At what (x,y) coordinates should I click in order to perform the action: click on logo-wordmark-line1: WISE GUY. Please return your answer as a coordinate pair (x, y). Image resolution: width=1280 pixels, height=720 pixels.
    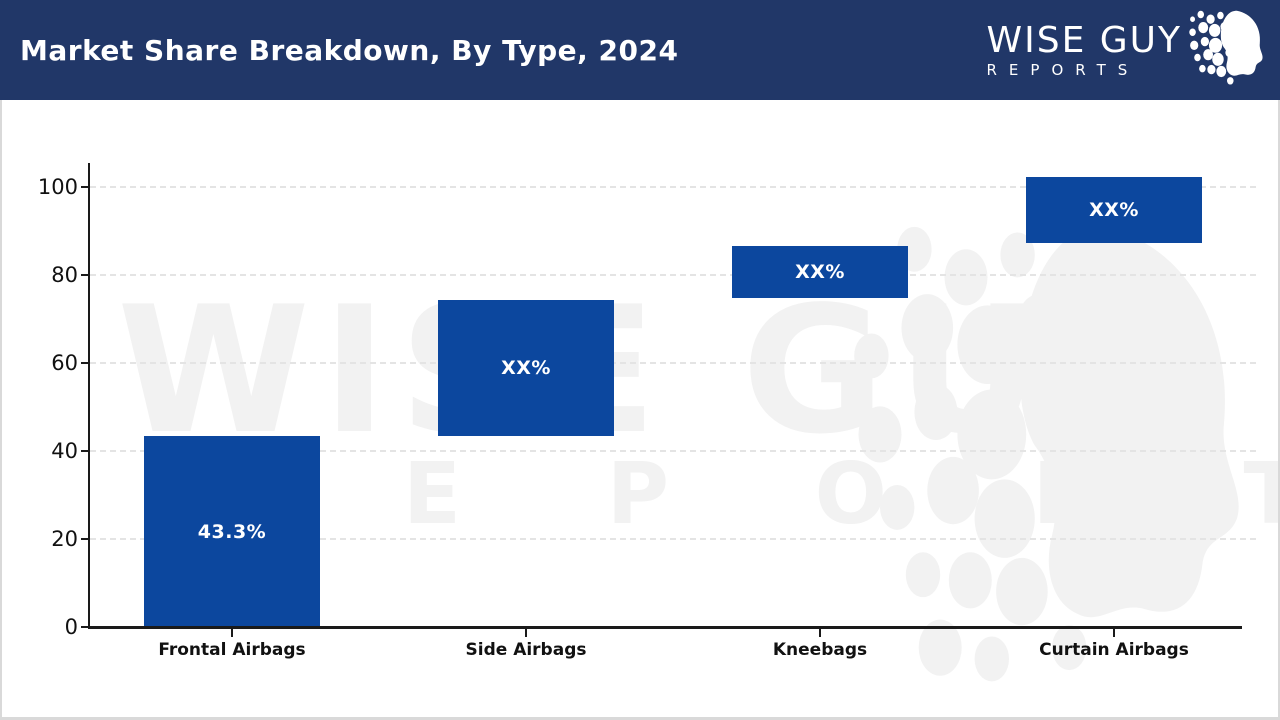
    Looking at the image, I should click on (1084, 40).